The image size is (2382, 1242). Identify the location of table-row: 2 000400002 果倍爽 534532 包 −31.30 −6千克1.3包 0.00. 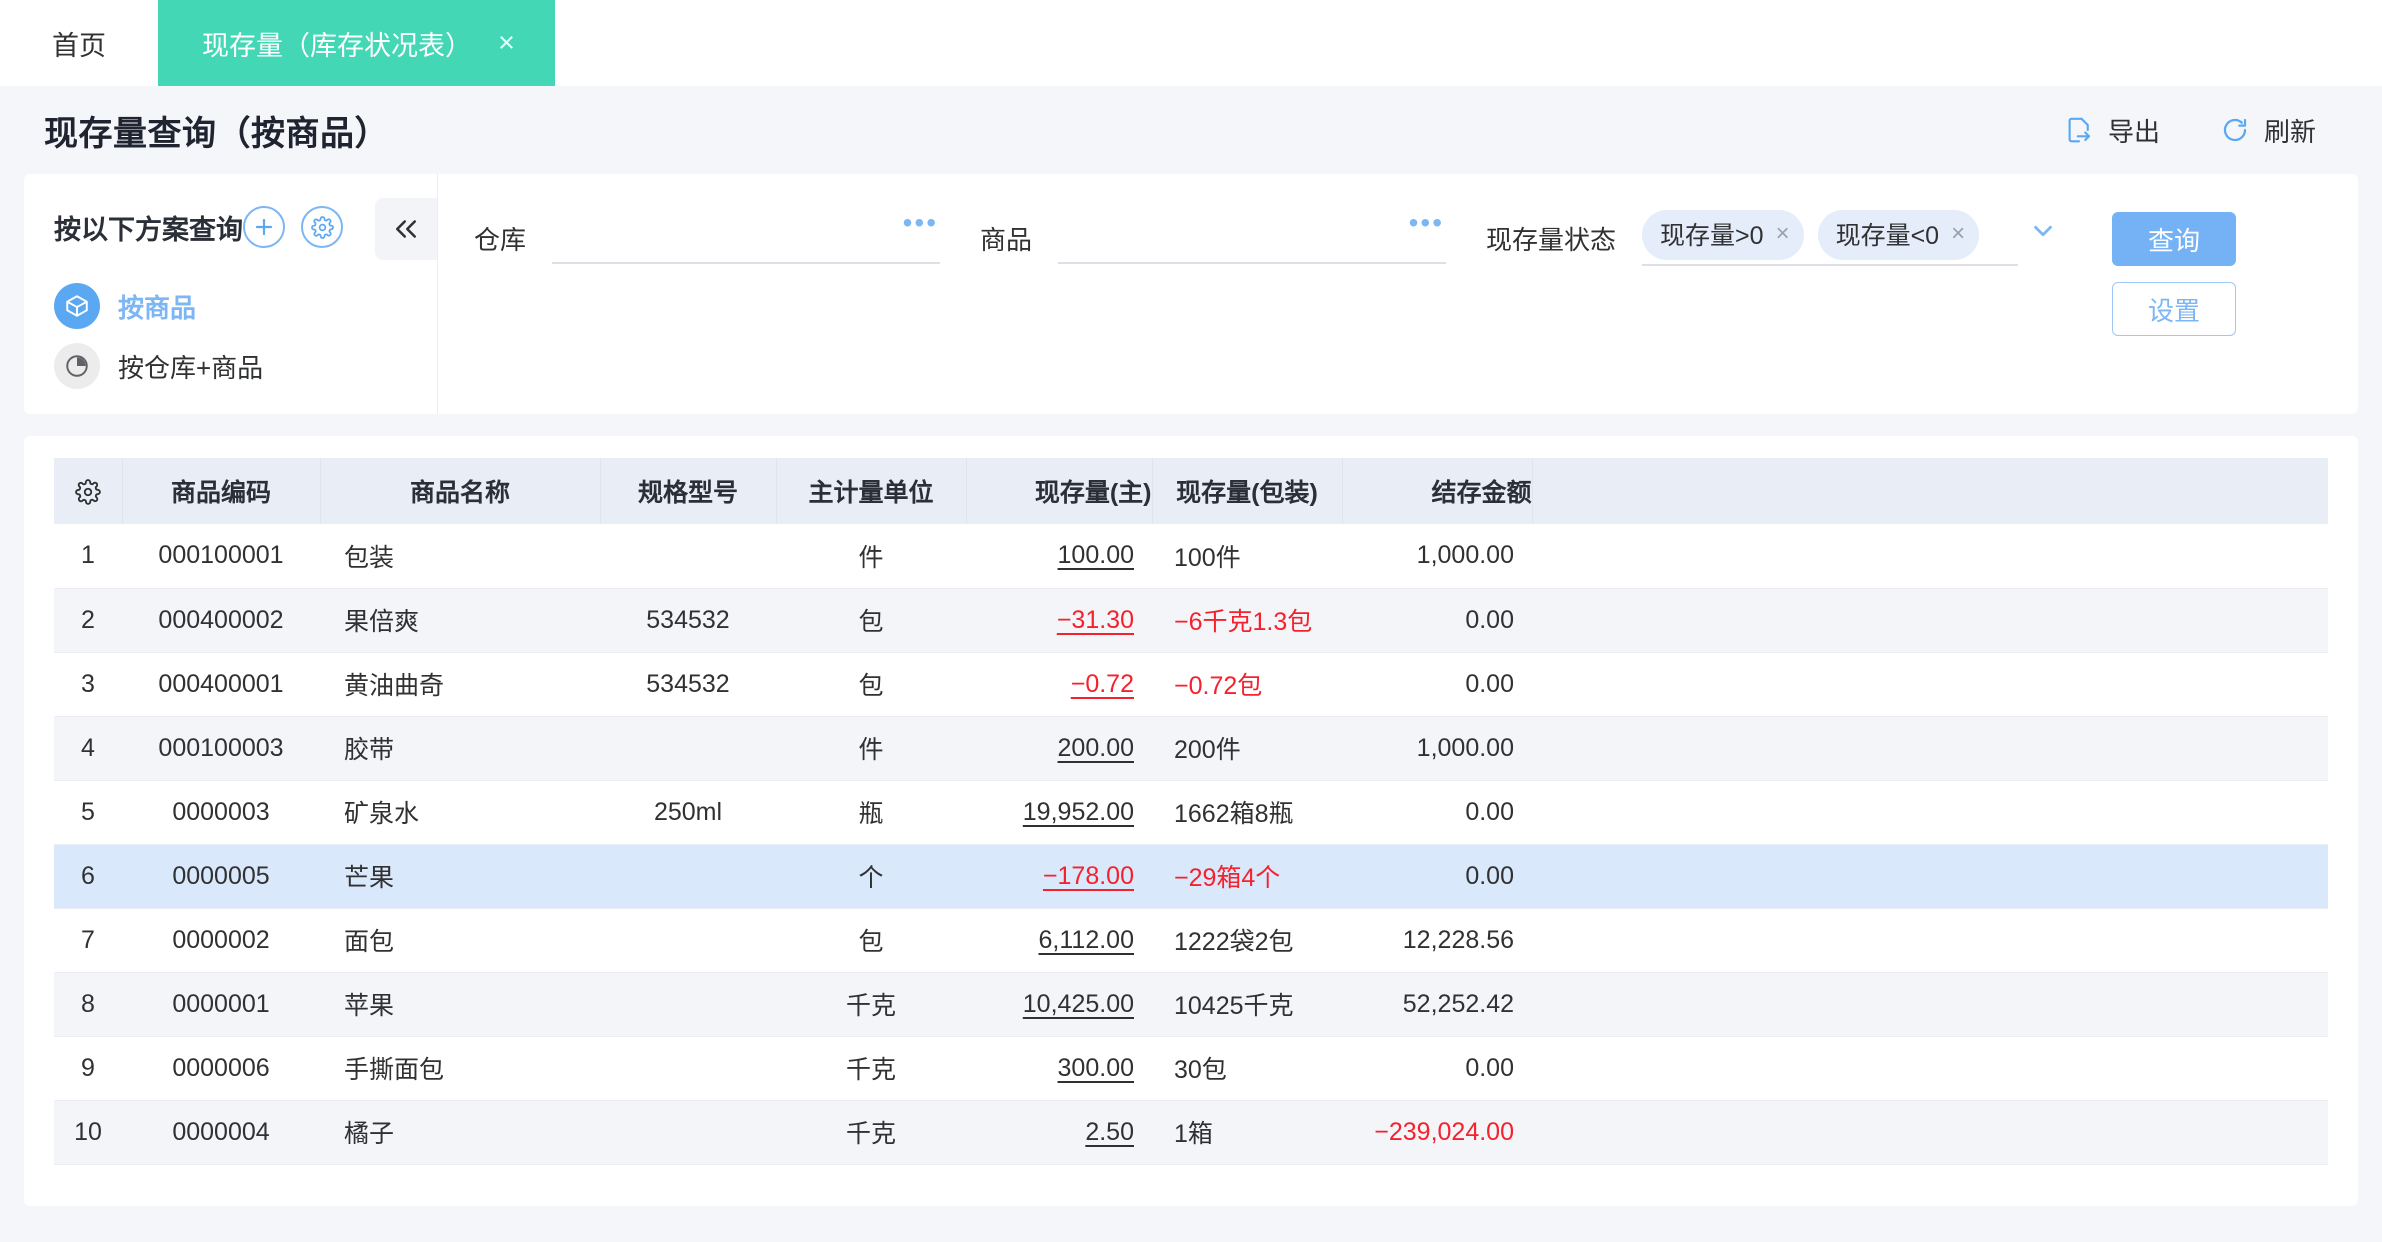
(1191, 620).